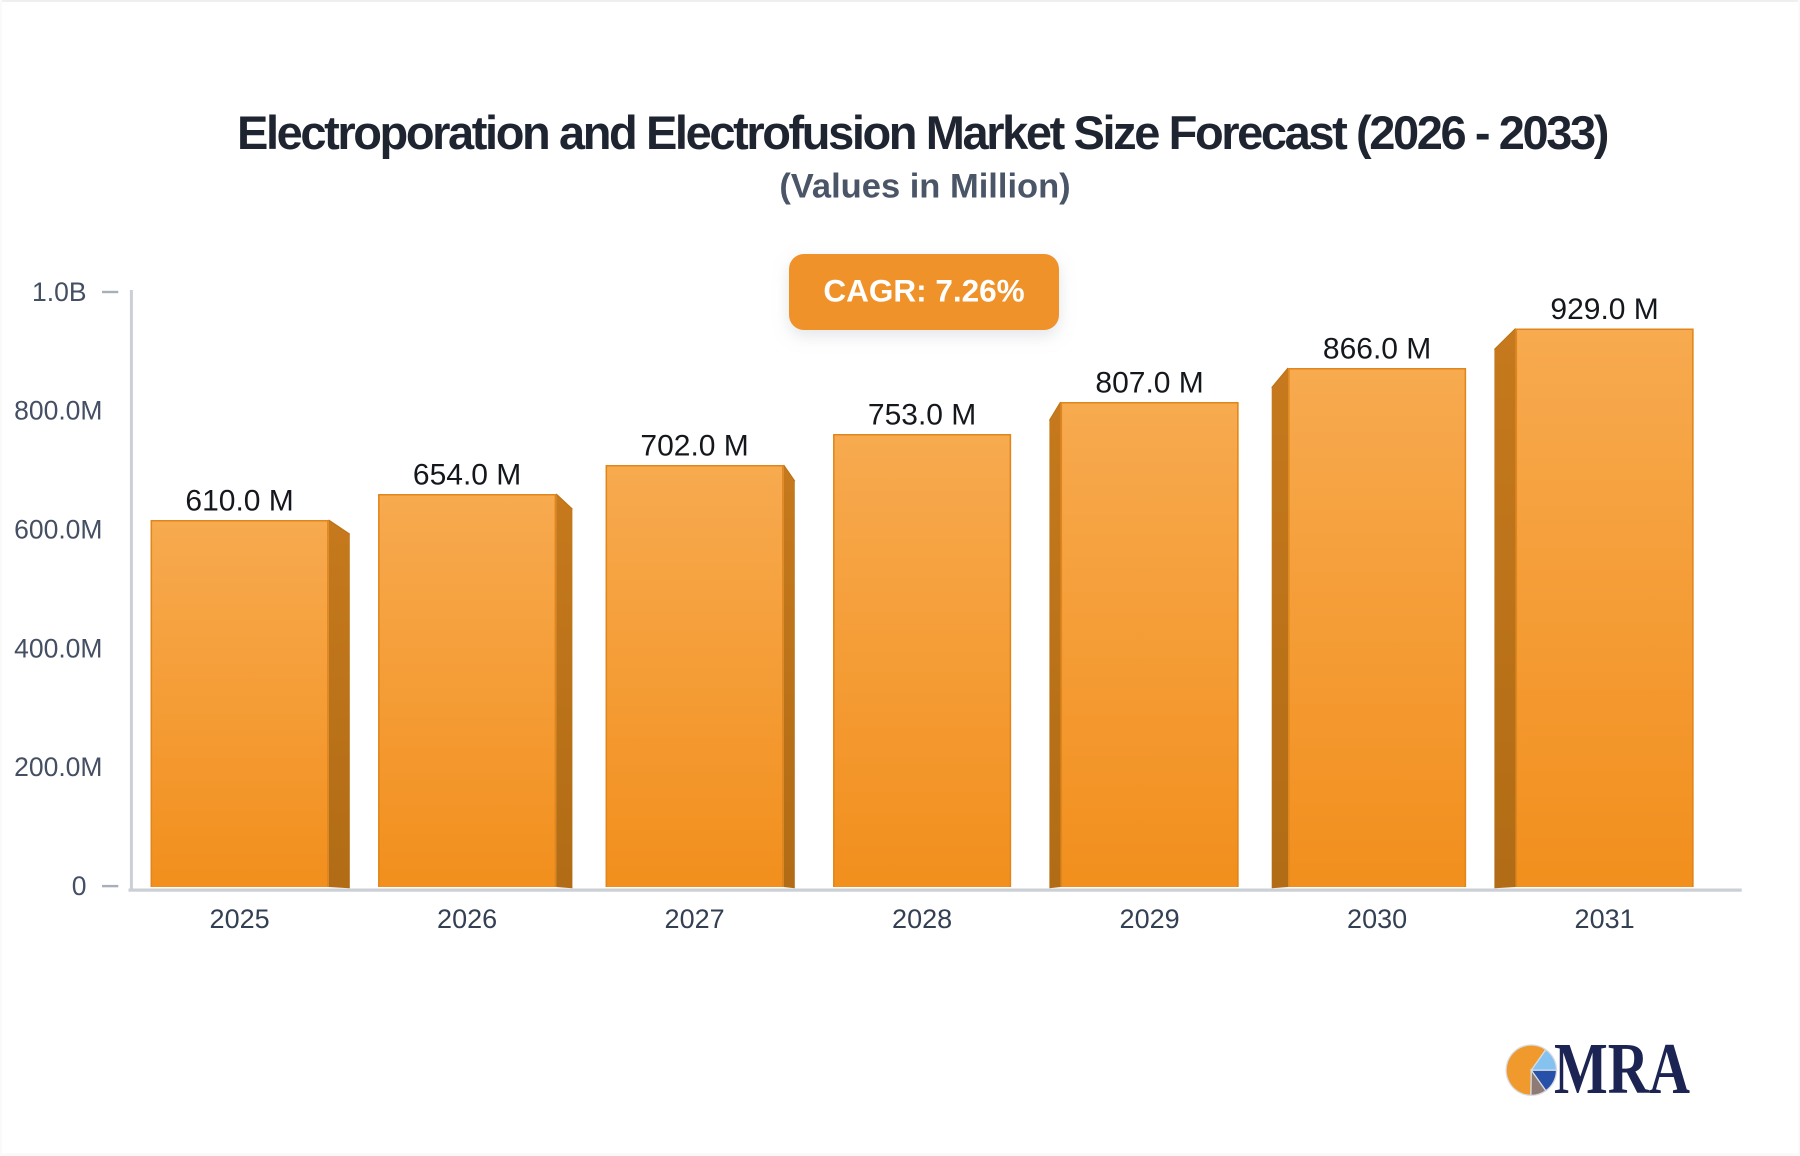  What do you see at coordinates (467, 919) in the screenshot?
I see `svg-text: 2026` at bounding box center [467, 919].